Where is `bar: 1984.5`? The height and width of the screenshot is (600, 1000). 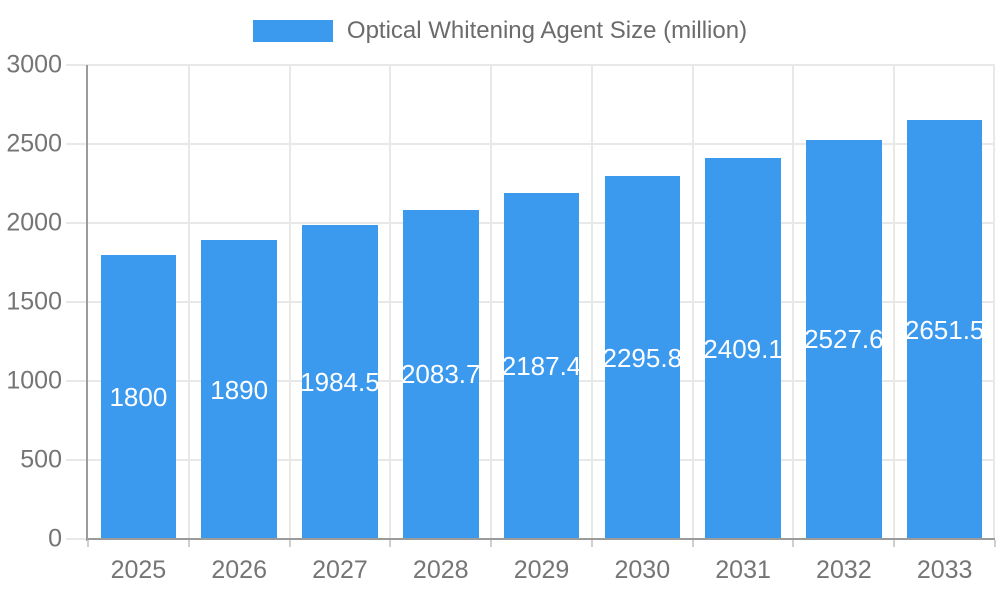
bar: 1984.5 is located at coordinates (340, 382).